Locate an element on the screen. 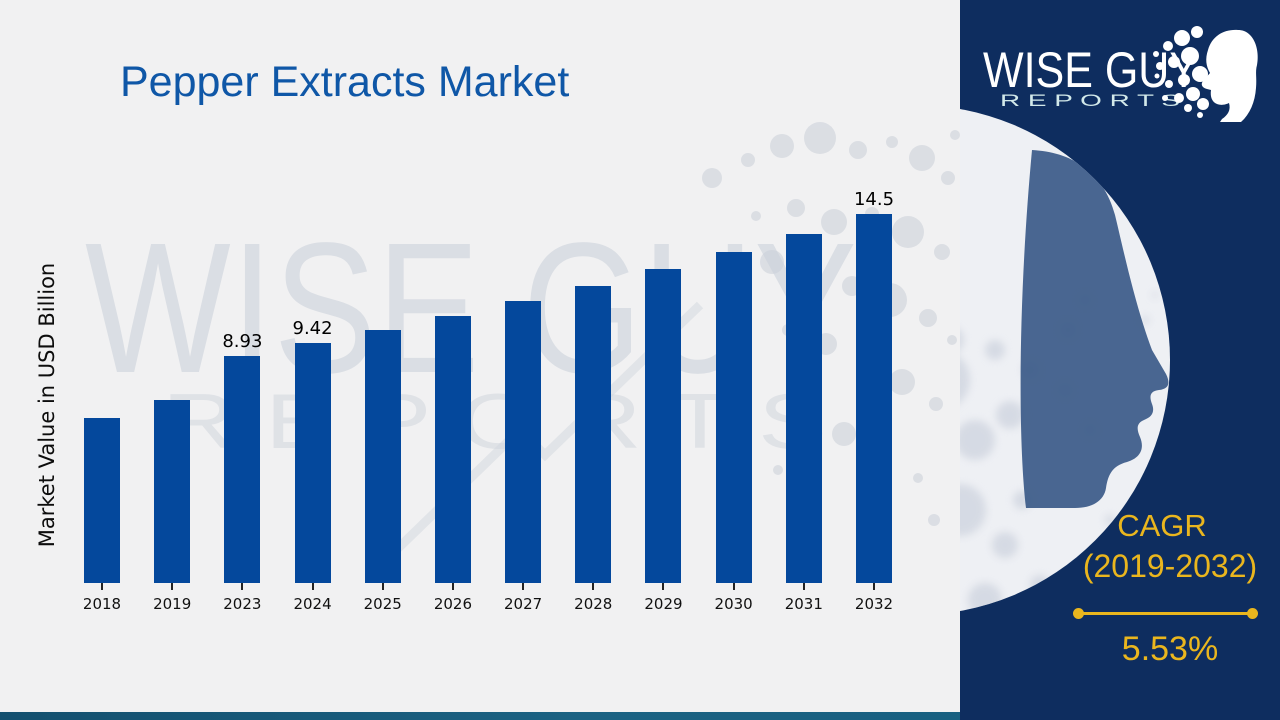 The height and width of the screenshot is (720, 1280). bar-value-label: 8.93 is located at coordinates (242, 341).